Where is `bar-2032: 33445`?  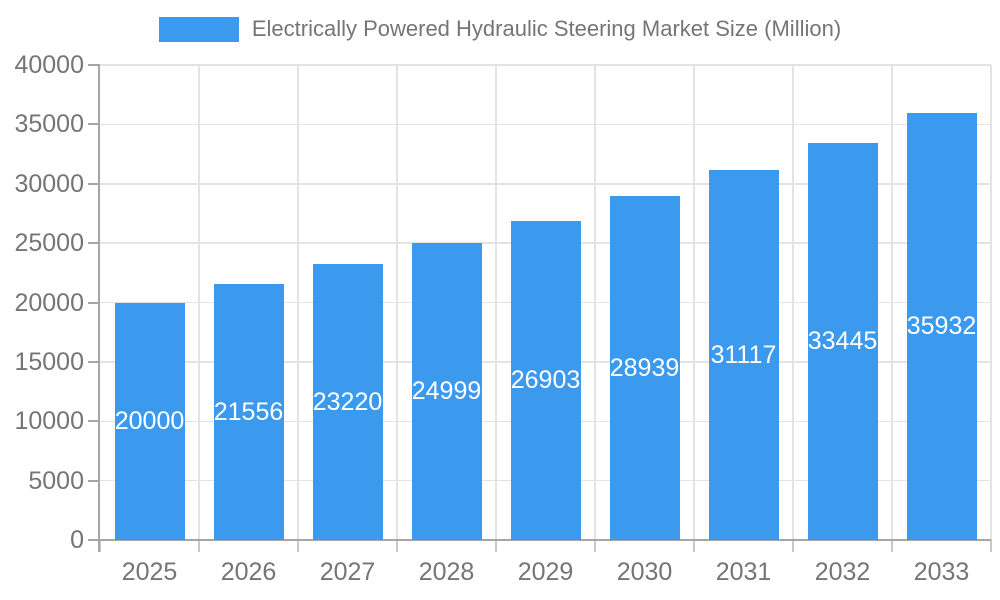 bar-2032: 33445 is located at coordinates (842, 341).